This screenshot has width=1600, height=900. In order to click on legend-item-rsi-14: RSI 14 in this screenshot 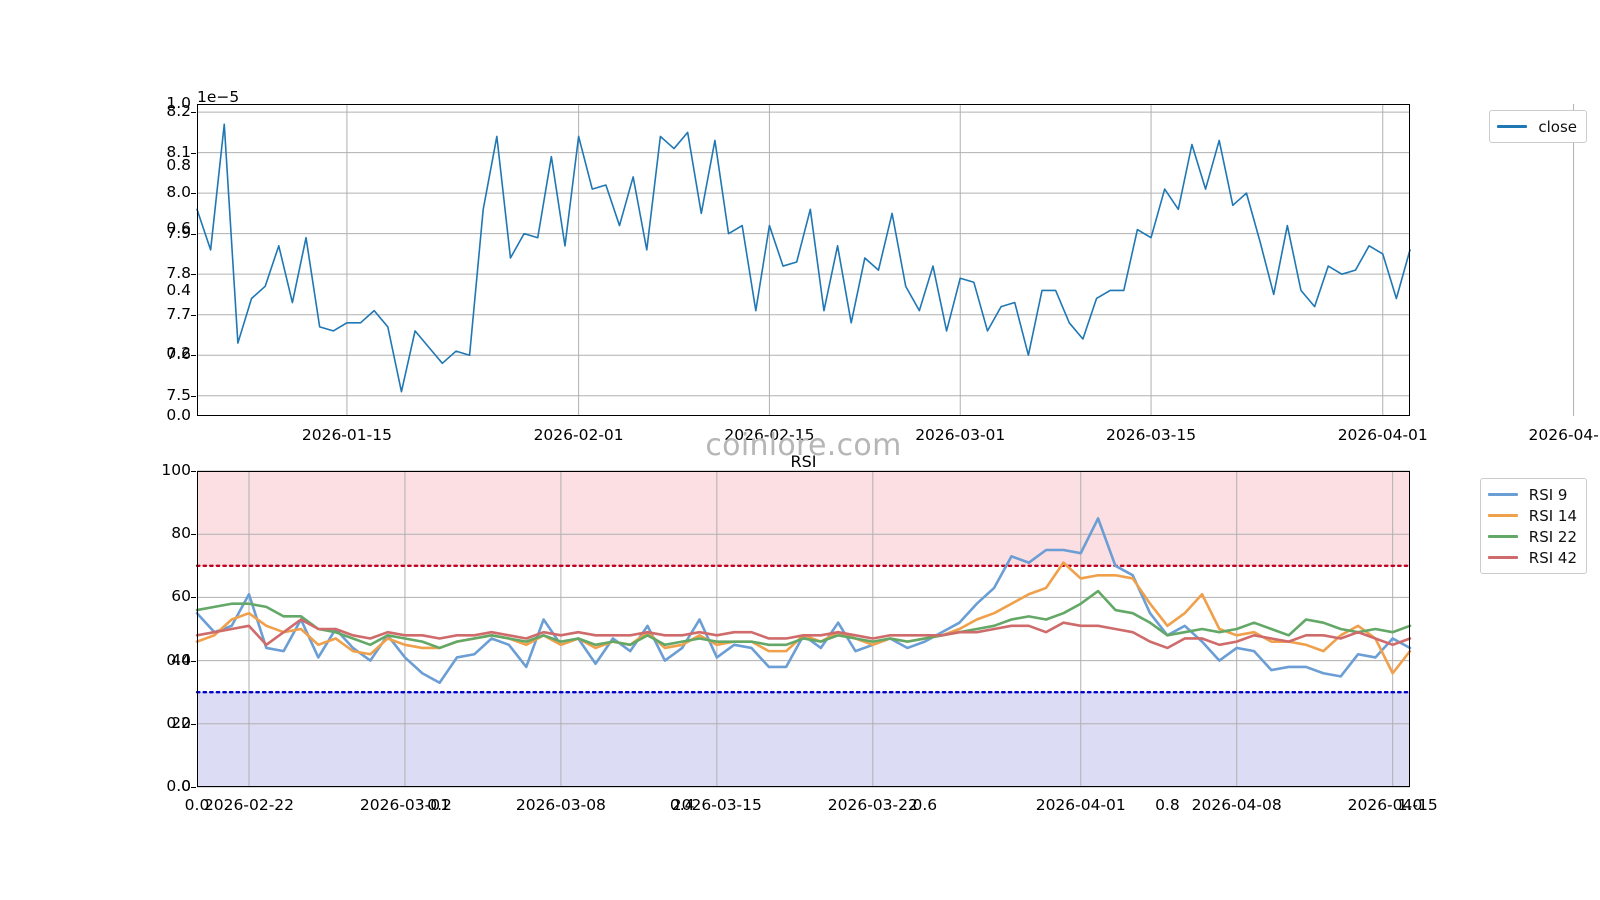, I will do `click(1532, 515)`.